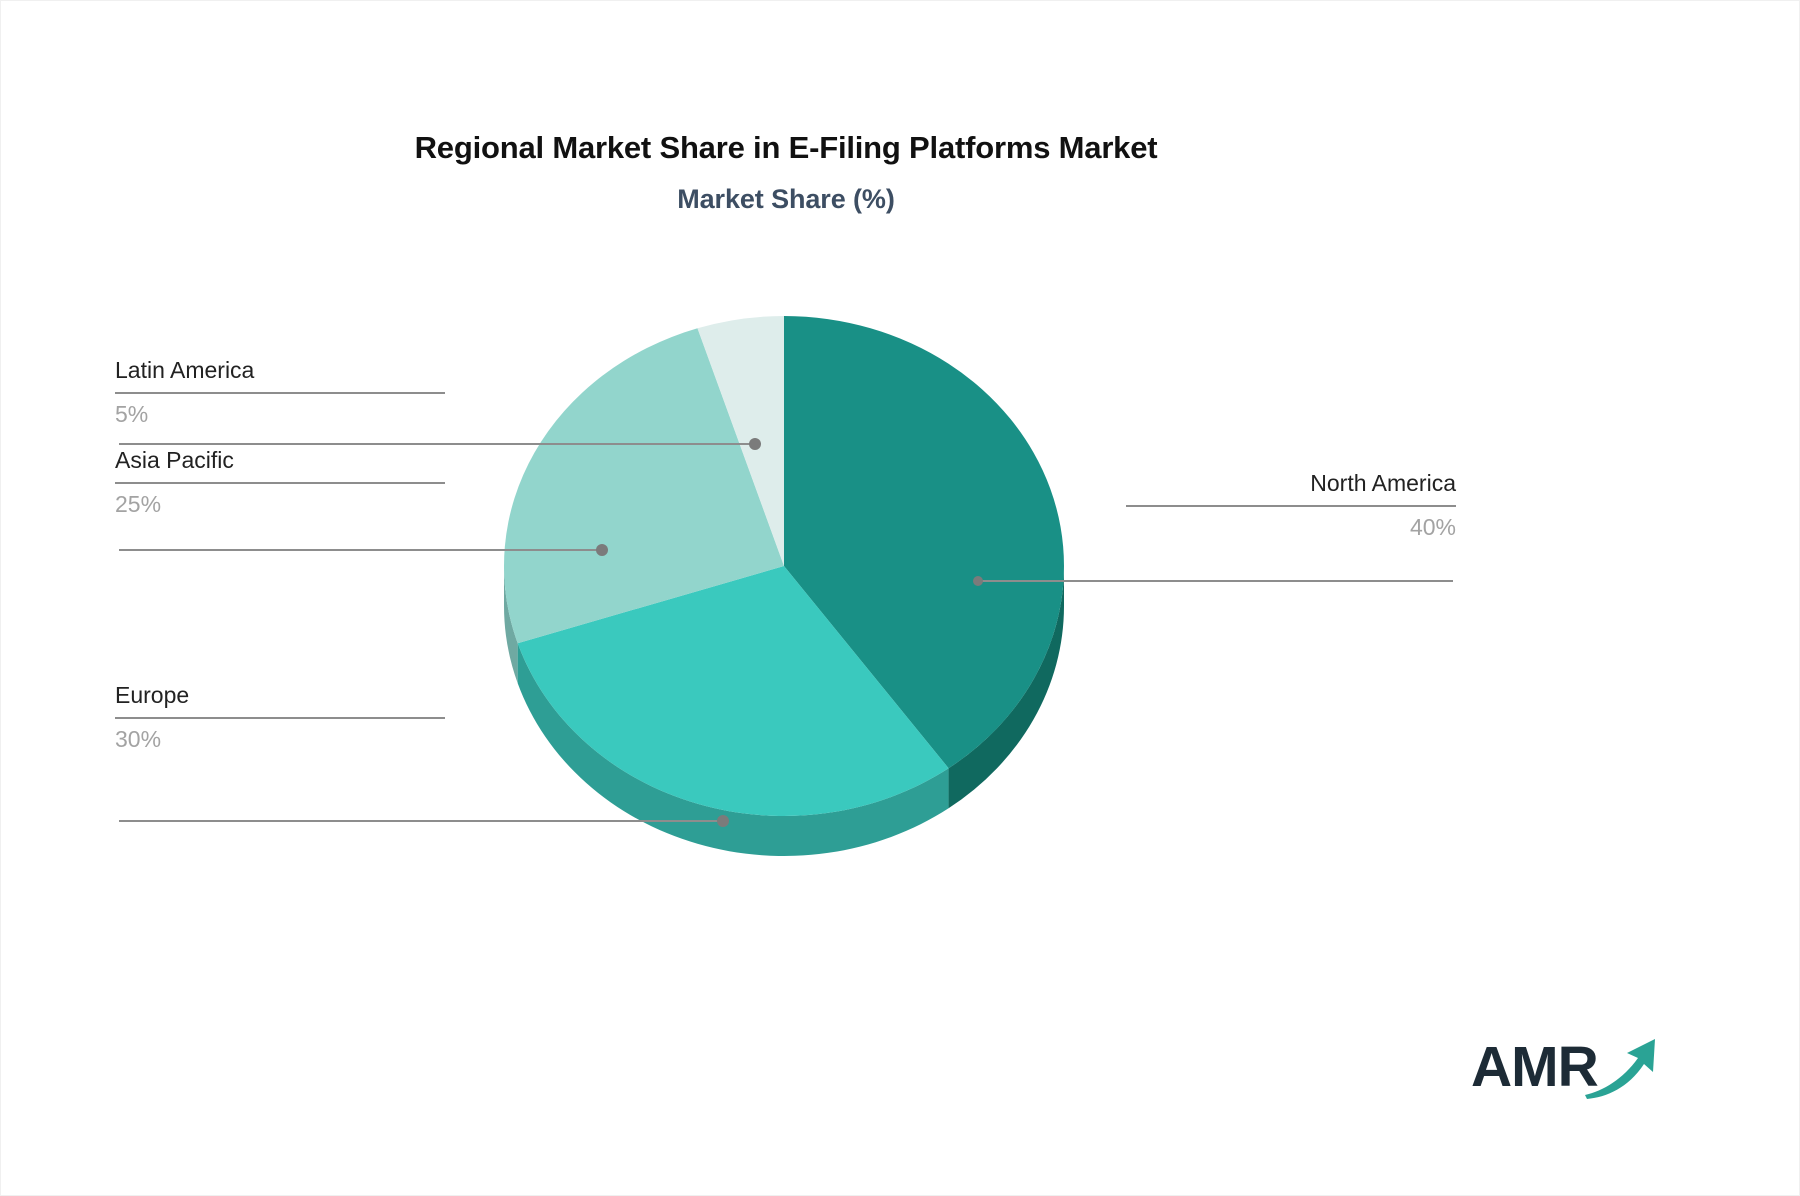  Describe the element at coordinates (786, 199) in the screenshot. I see `chart-subtitle: Market Share (%)` at that location.